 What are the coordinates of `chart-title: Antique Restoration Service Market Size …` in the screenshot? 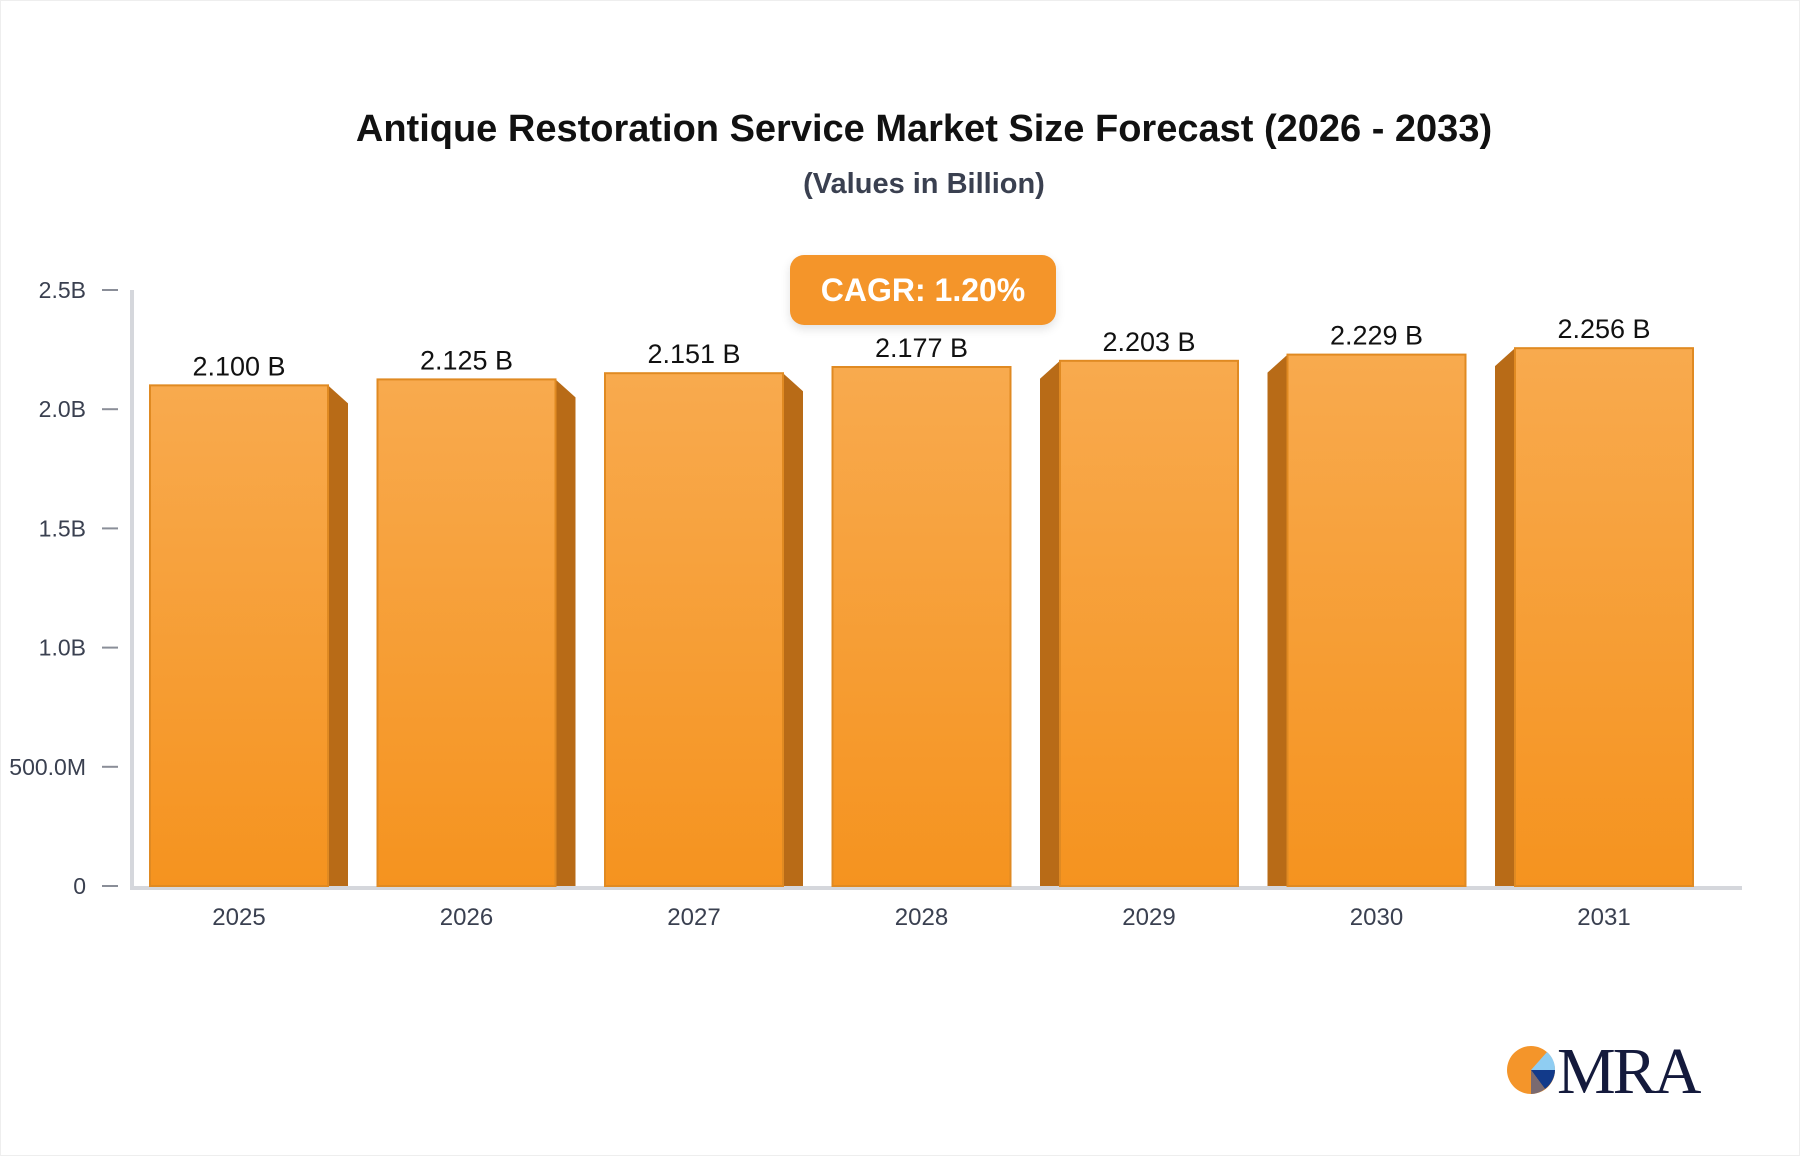 It's located at (924, 129).